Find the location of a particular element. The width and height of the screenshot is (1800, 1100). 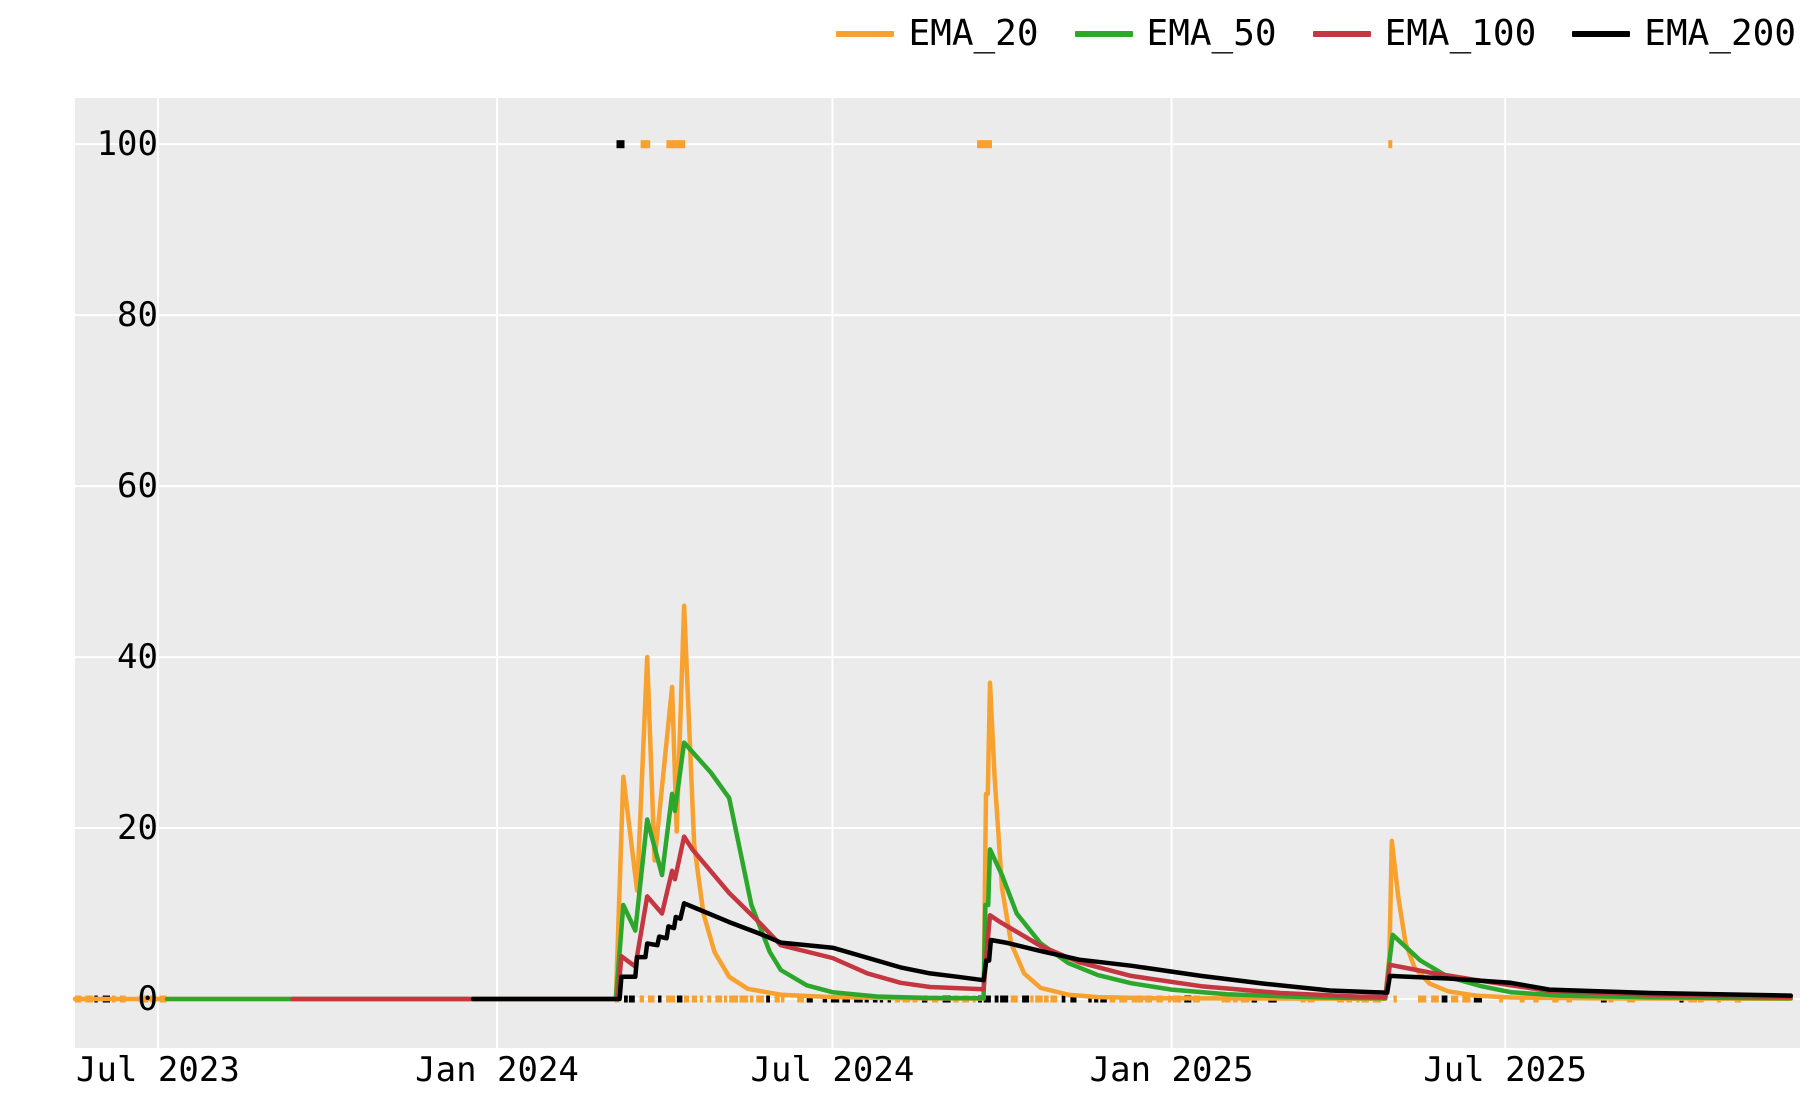

x-axis-tick-label: Jul 2025 is located at coordinates (1505, 1070).